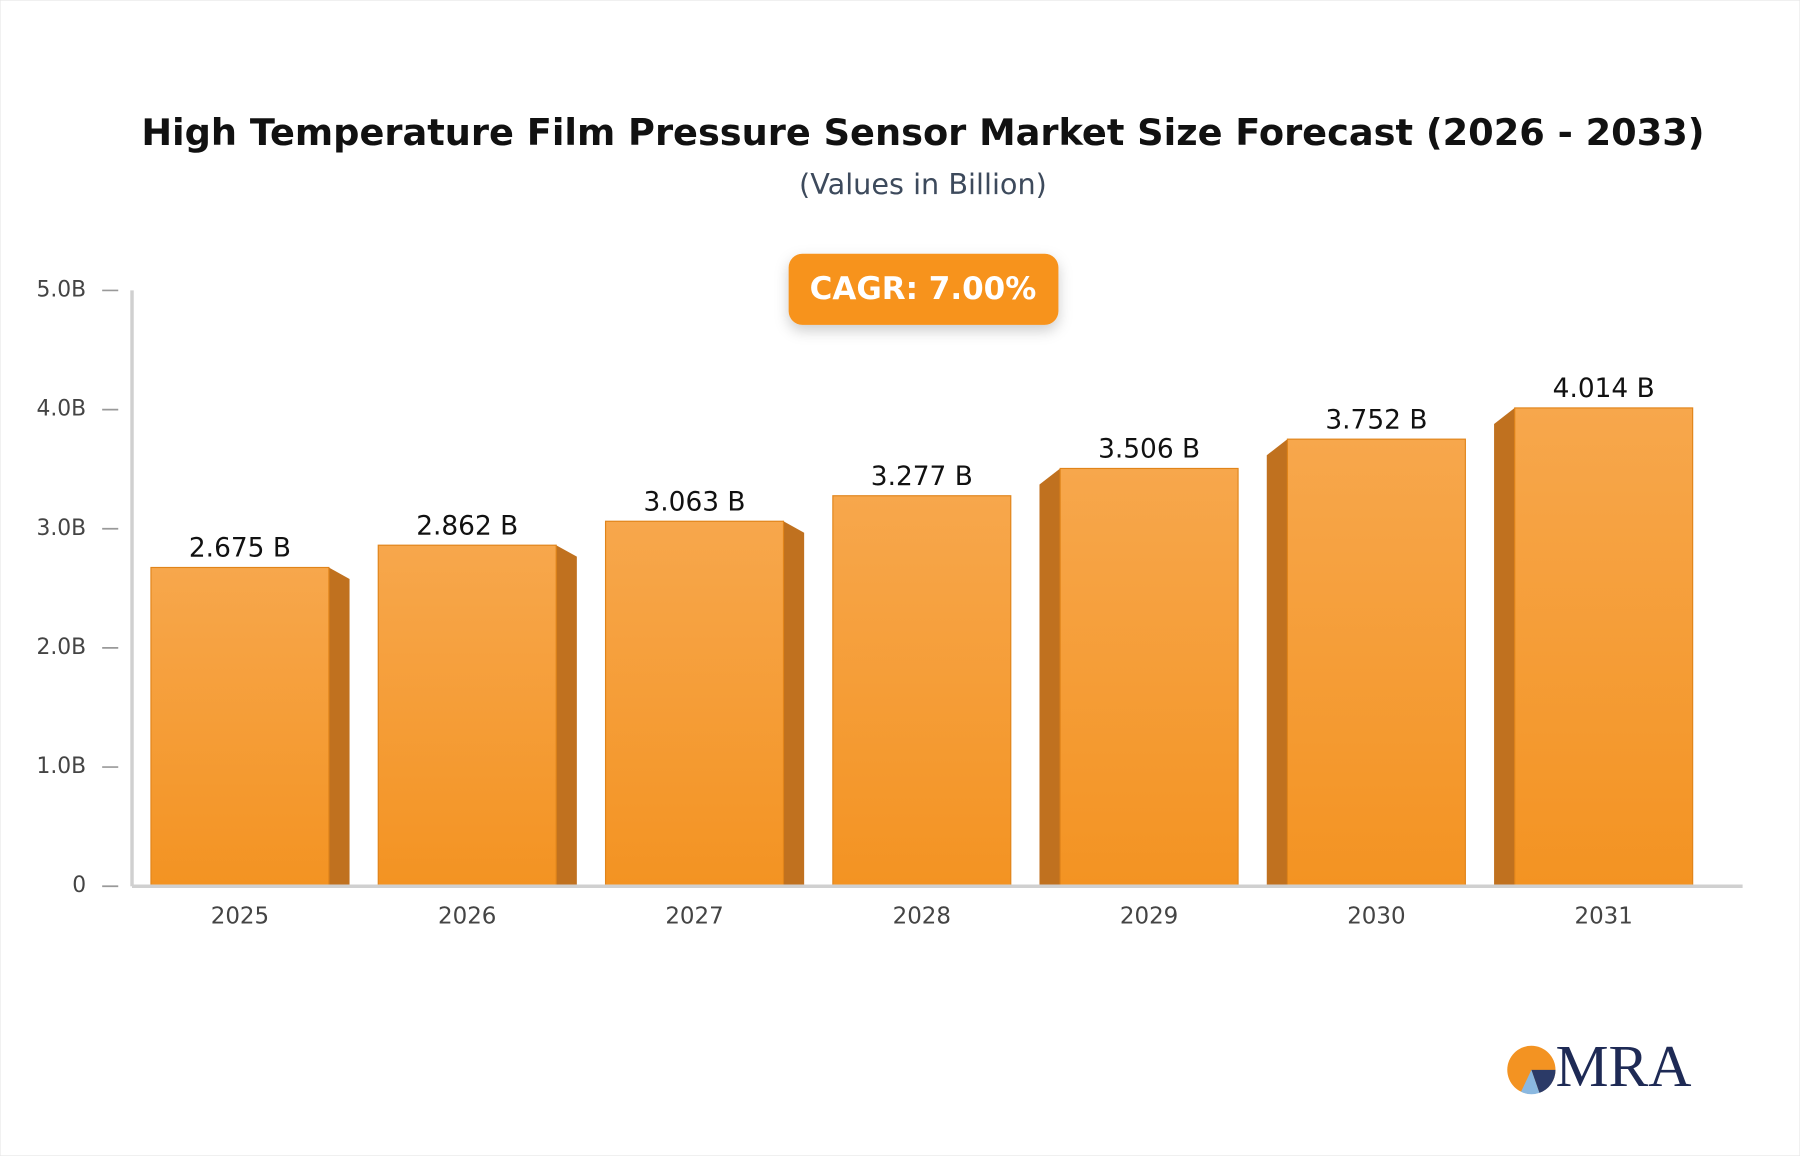 The image size is (1800, 1156). What do you see at coordinates (694, 917) in the screenshot?
I see `x-tick-label: 2027` at bounding box center [694, 917].